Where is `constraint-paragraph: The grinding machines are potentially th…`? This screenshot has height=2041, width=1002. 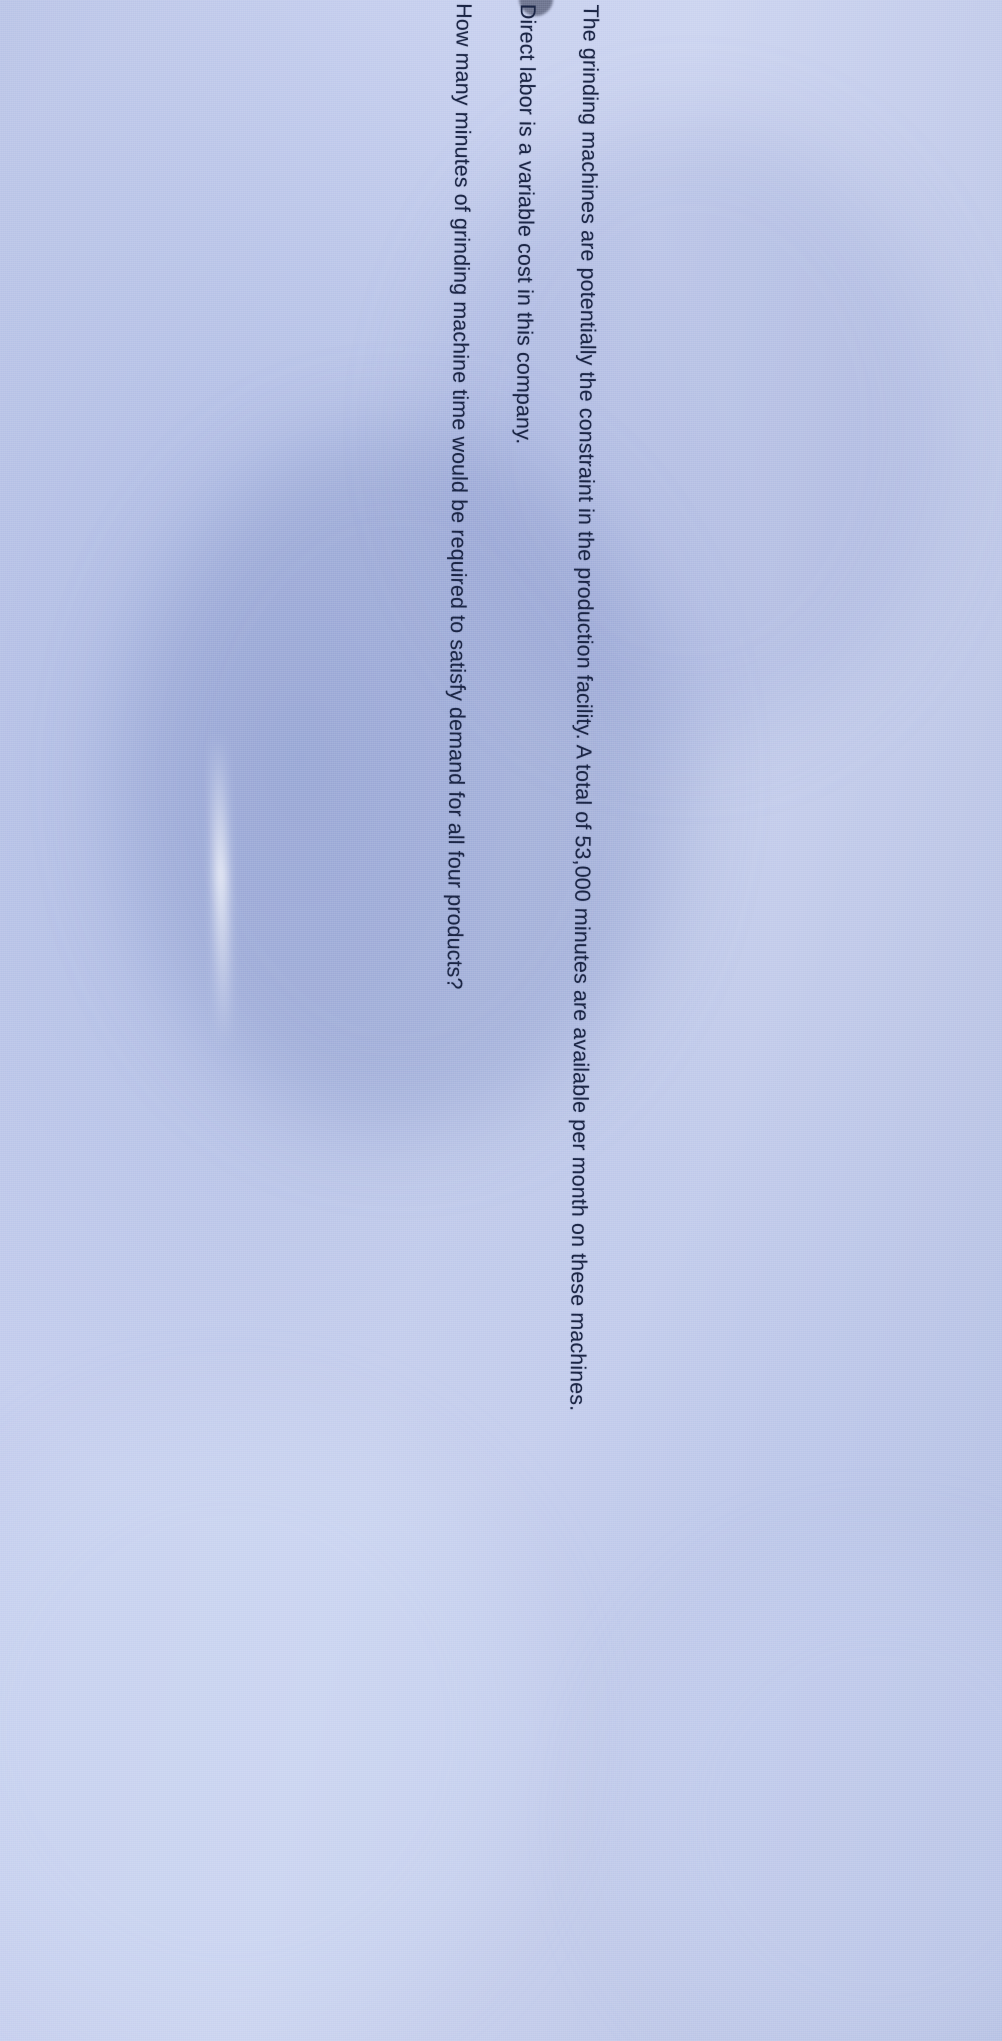
constraint-paragraph: The grinding machines are potentially th… is located at coordinates (584, 708).